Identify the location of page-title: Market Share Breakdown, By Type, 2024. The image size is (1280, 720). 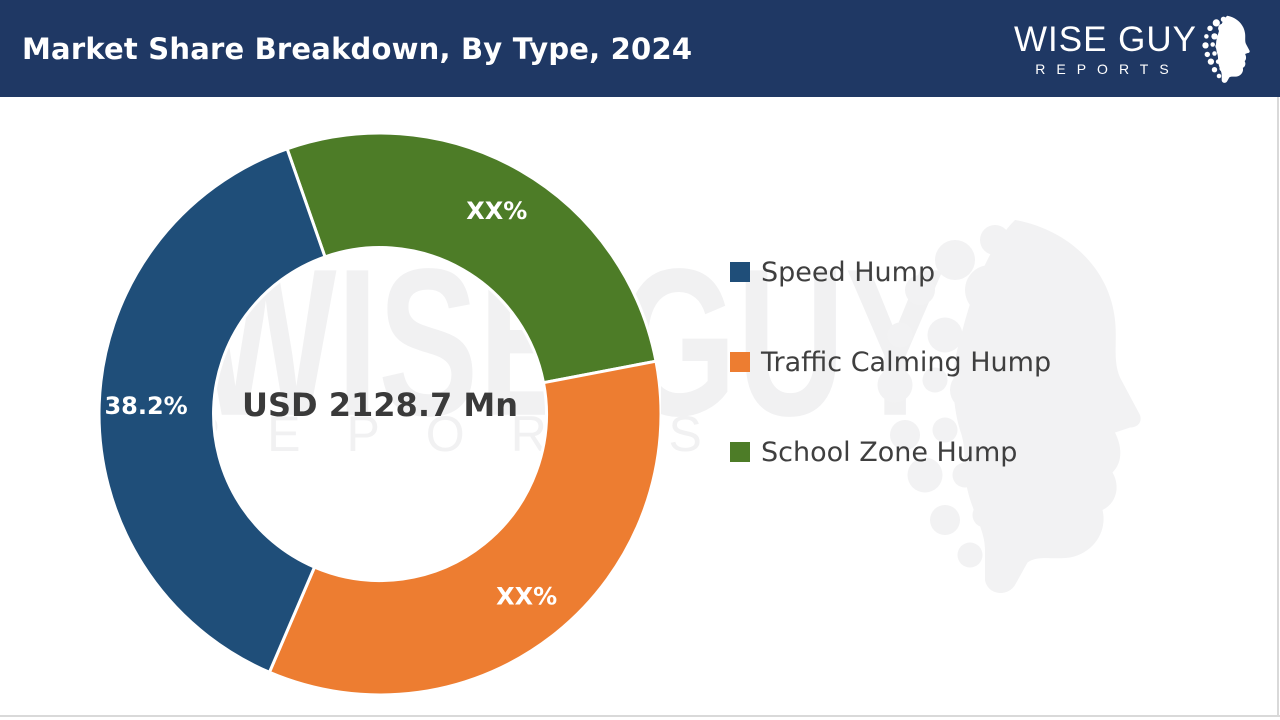
(357, 48).